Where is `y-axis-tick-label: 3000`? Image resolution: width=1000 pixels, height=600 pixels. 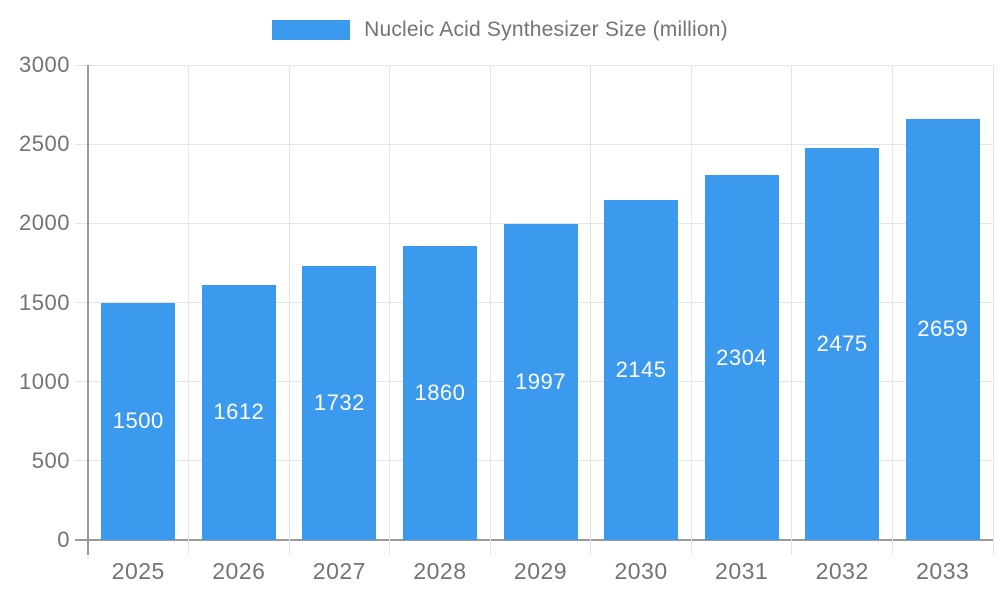 y-axis-tick-label: 3000 is located at coordinates (44, 64).